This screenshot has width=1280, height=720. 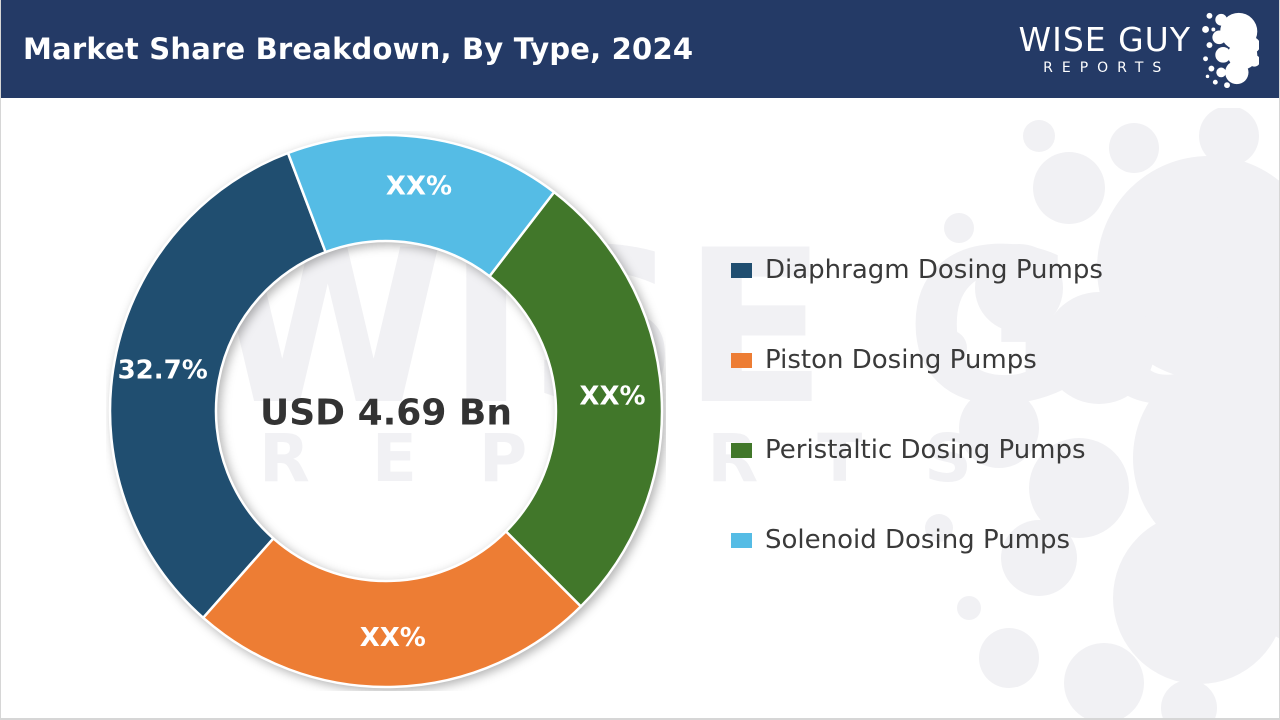 What do you see at coordinates (392, 609) in the screenshot?
I see `donut-segment-piston-dosing-pumps` at bounding box center [392, 609].